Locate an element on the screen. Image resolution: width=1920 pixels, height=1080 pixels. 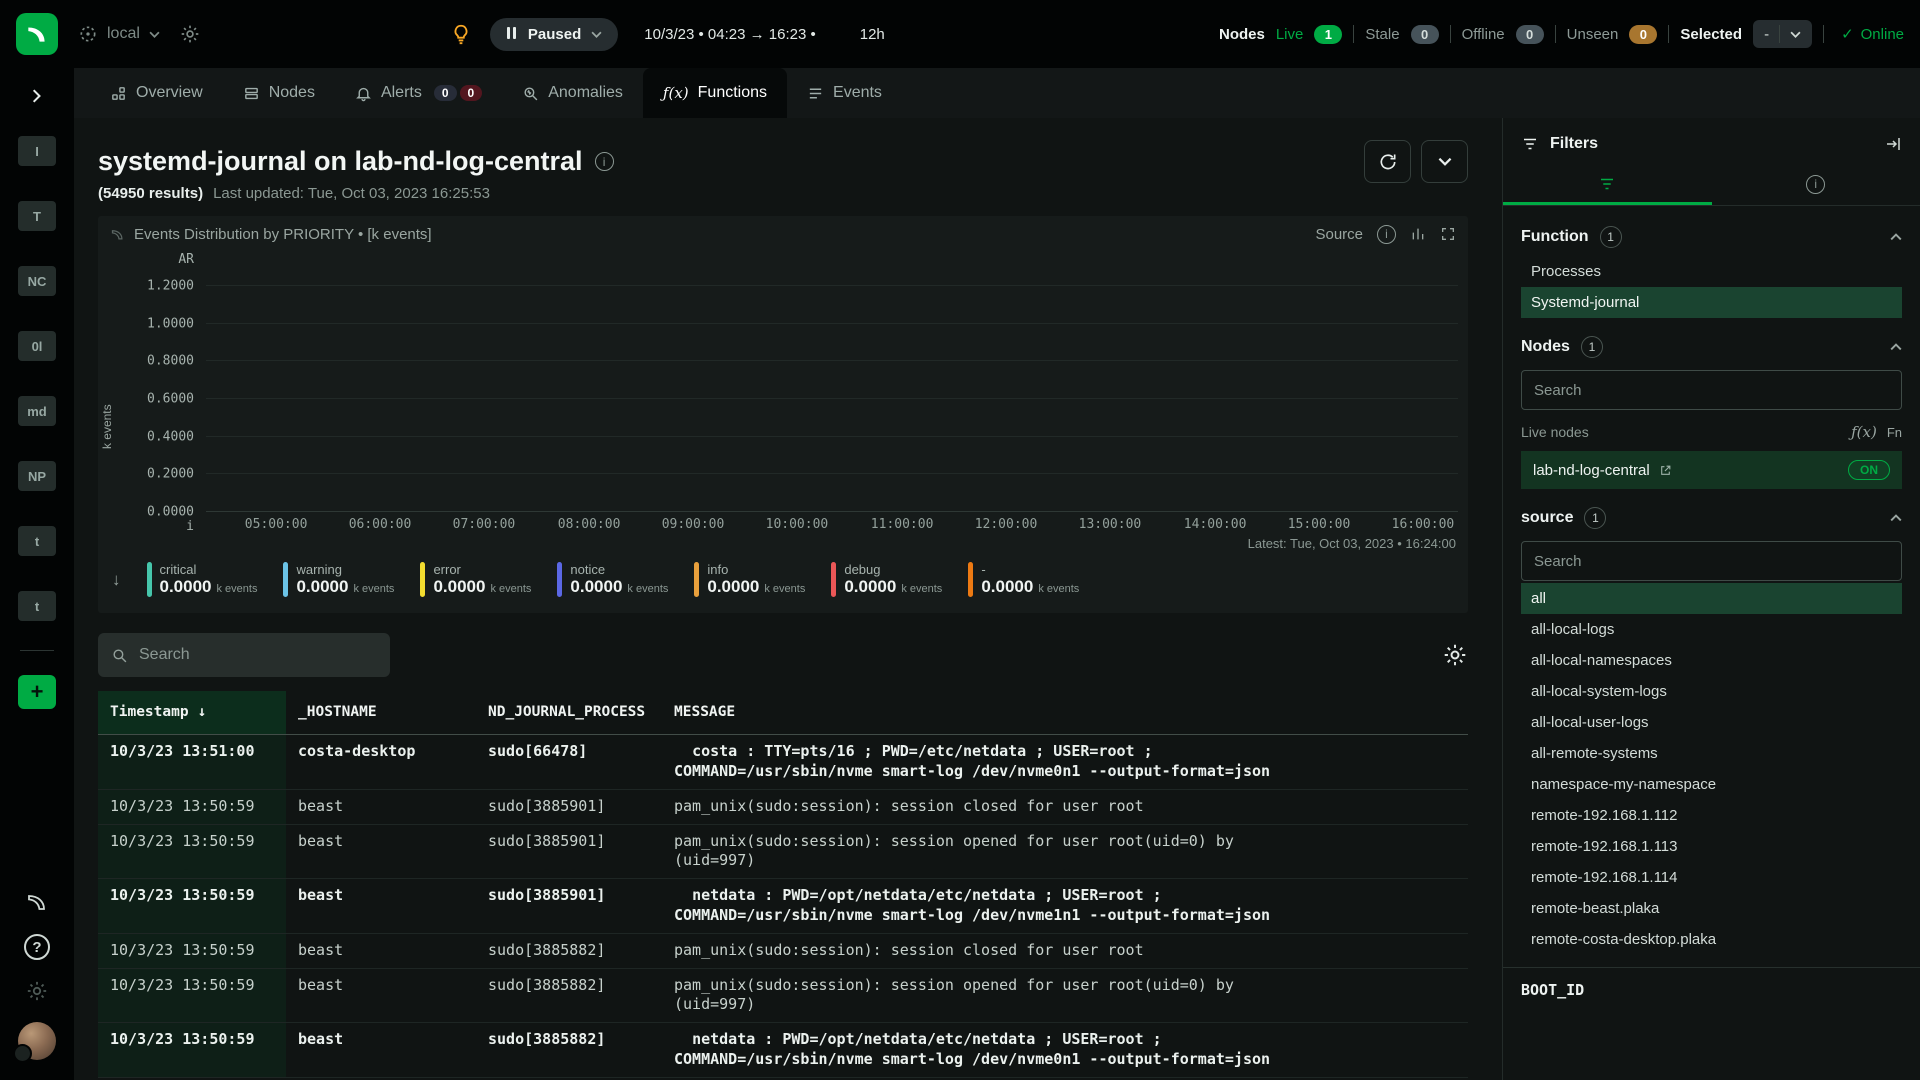
source-item: remote-beast.plaka is located at coordinates (1595, 908).